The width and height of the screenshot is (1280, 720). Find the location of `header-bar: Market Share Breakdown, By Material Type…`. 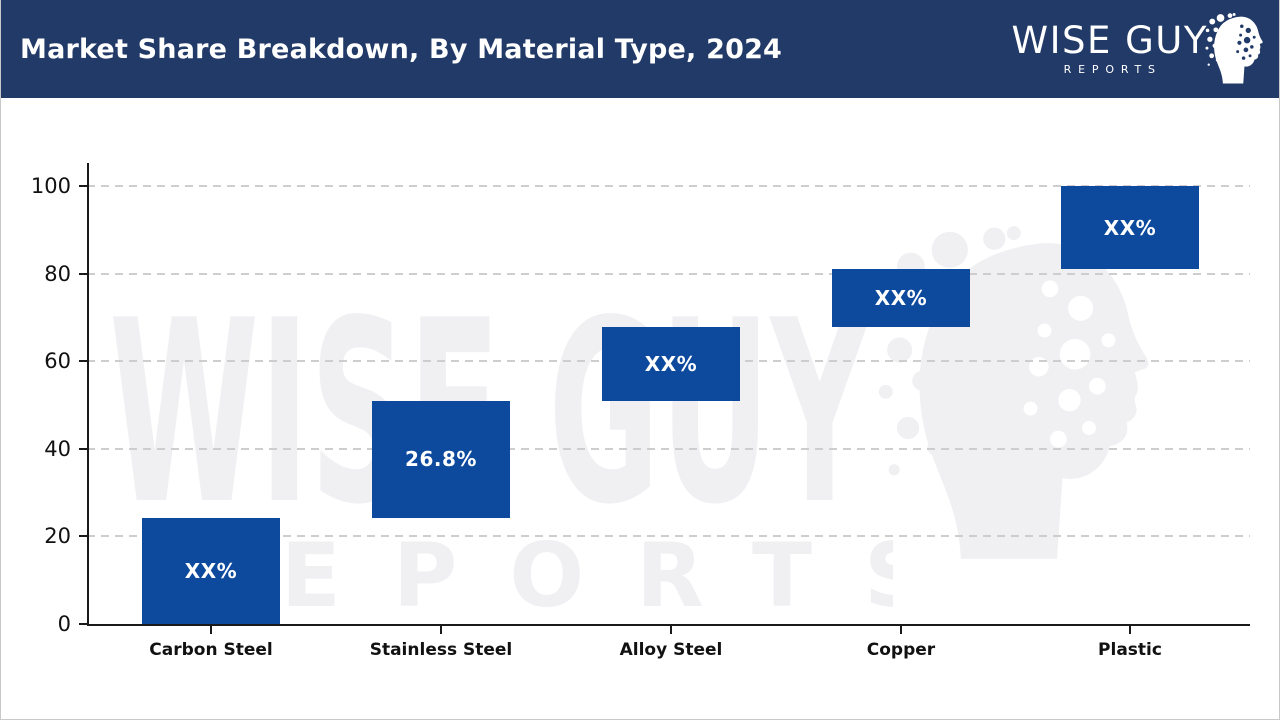

header-bar: Market Share Breakdown, By Material Type… is located at coordinates (640, 49).